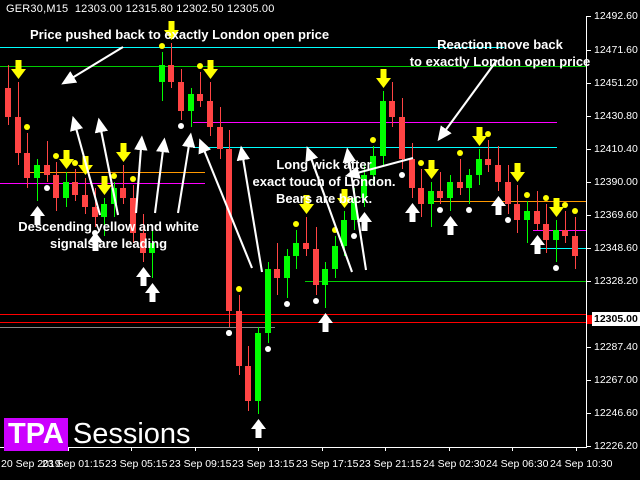  What do you see at coordinates (616, 281) in the screenshot?
I see `price-label: 12328.20` at bounding box center [616, 281].